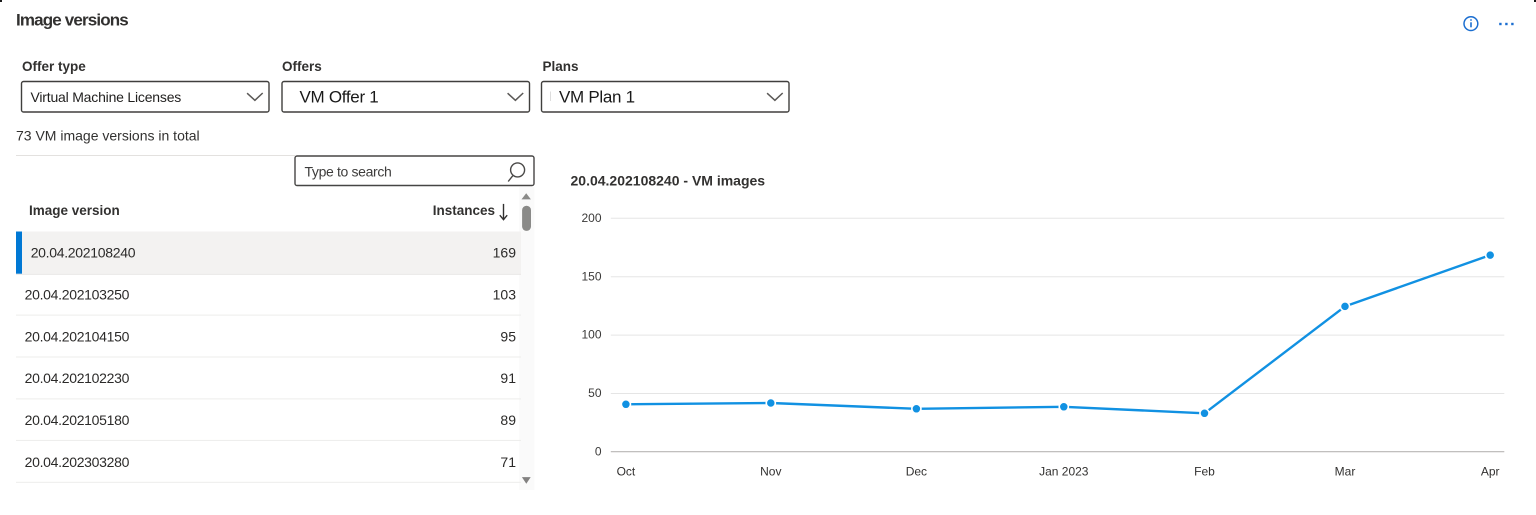 Image resolution: width=1536 pixels, height=515 pixels. What do you see at coordinates (1204, 472) in the screenshot?
I see `svg-text: Feb` at bounding box center [1204, 472].